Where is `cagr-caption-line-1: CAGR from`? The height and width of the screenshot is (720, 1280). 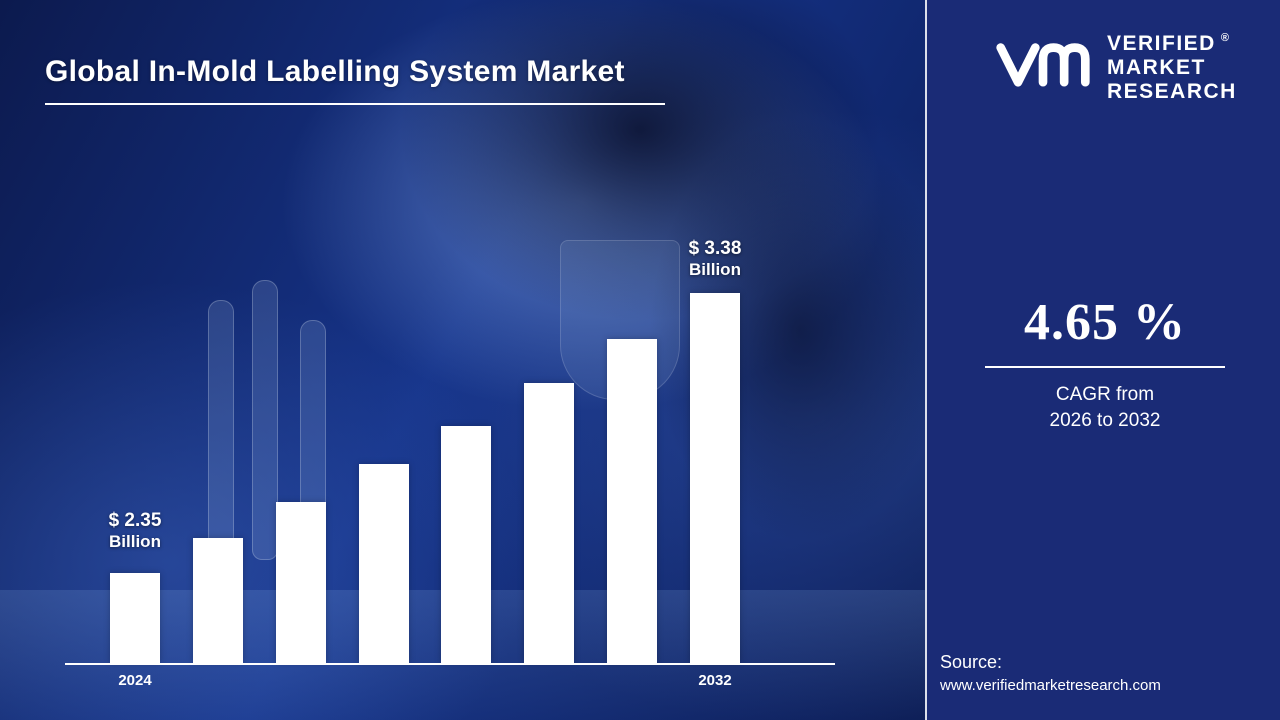 cagr-caption-line-1: CAGR from is located at coordinates (1105, 394).